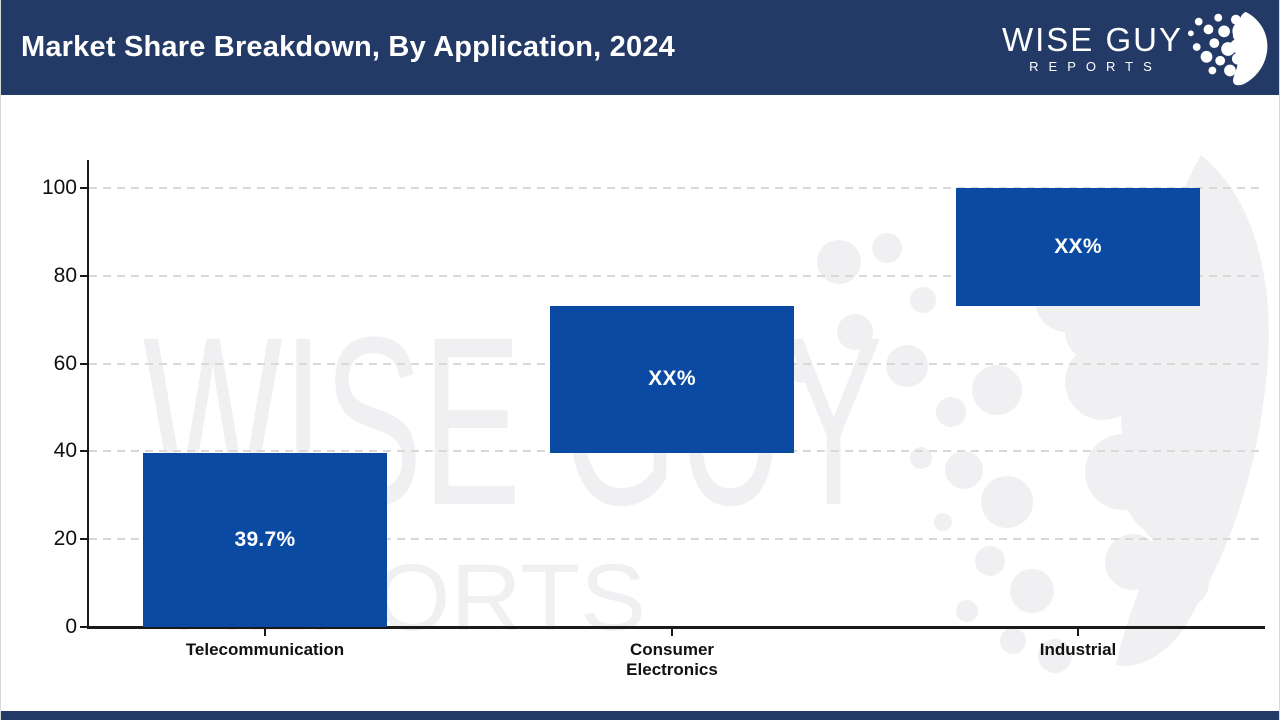 The image size is (1280, 720). I want to click on bar-value-label: 39.7%, so click(265, 539).